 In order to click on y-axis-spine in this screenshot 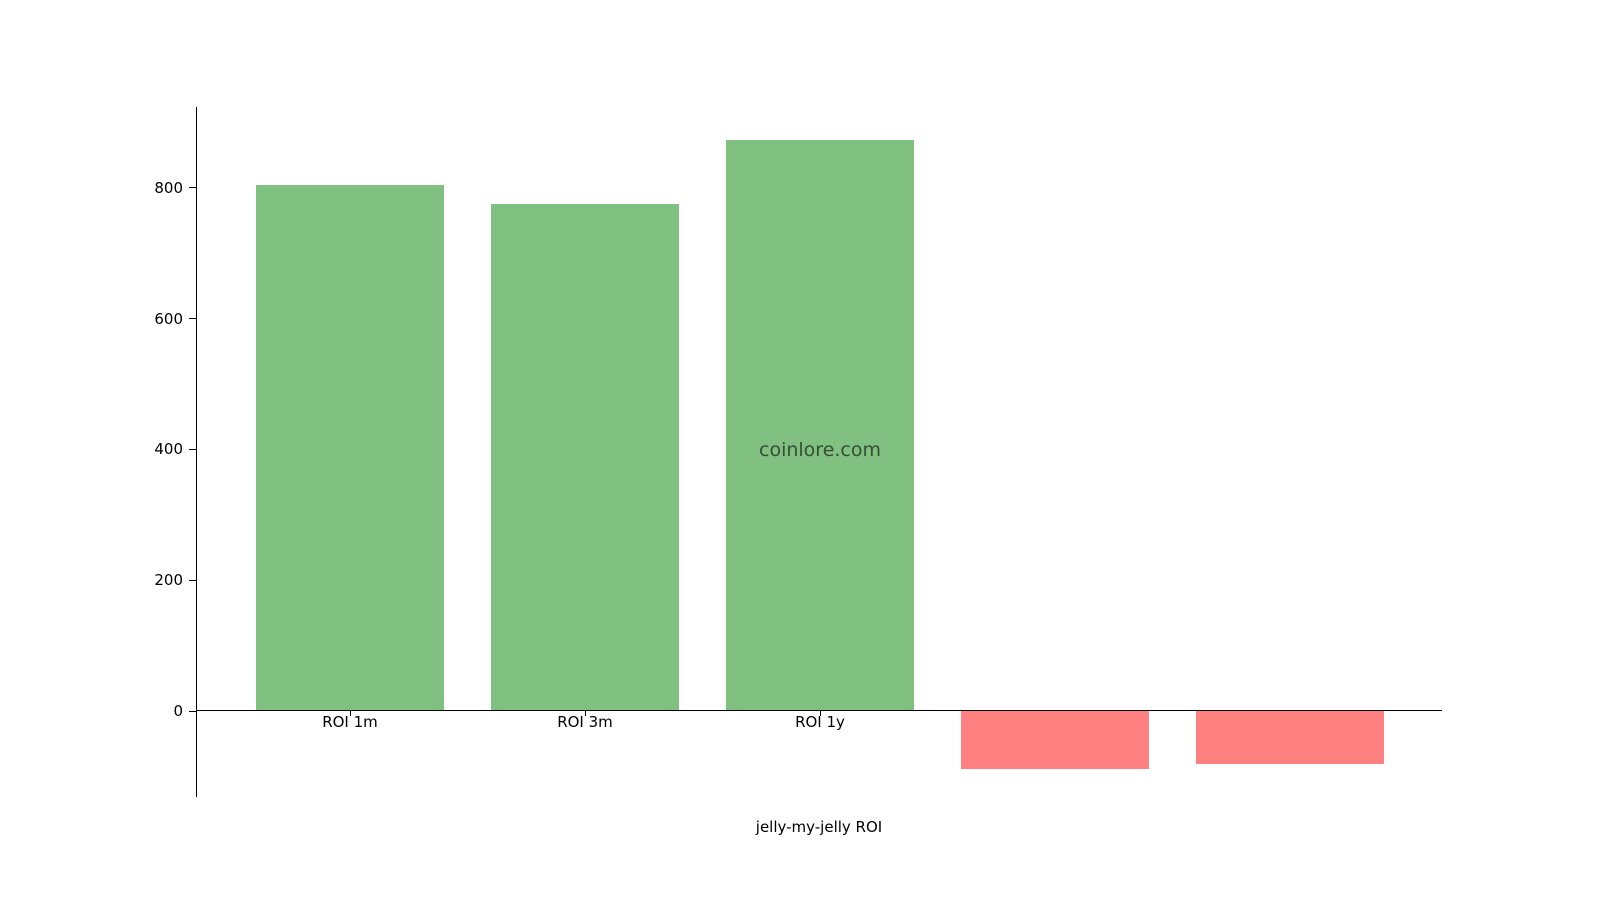, I will do `click(196, 452)`.